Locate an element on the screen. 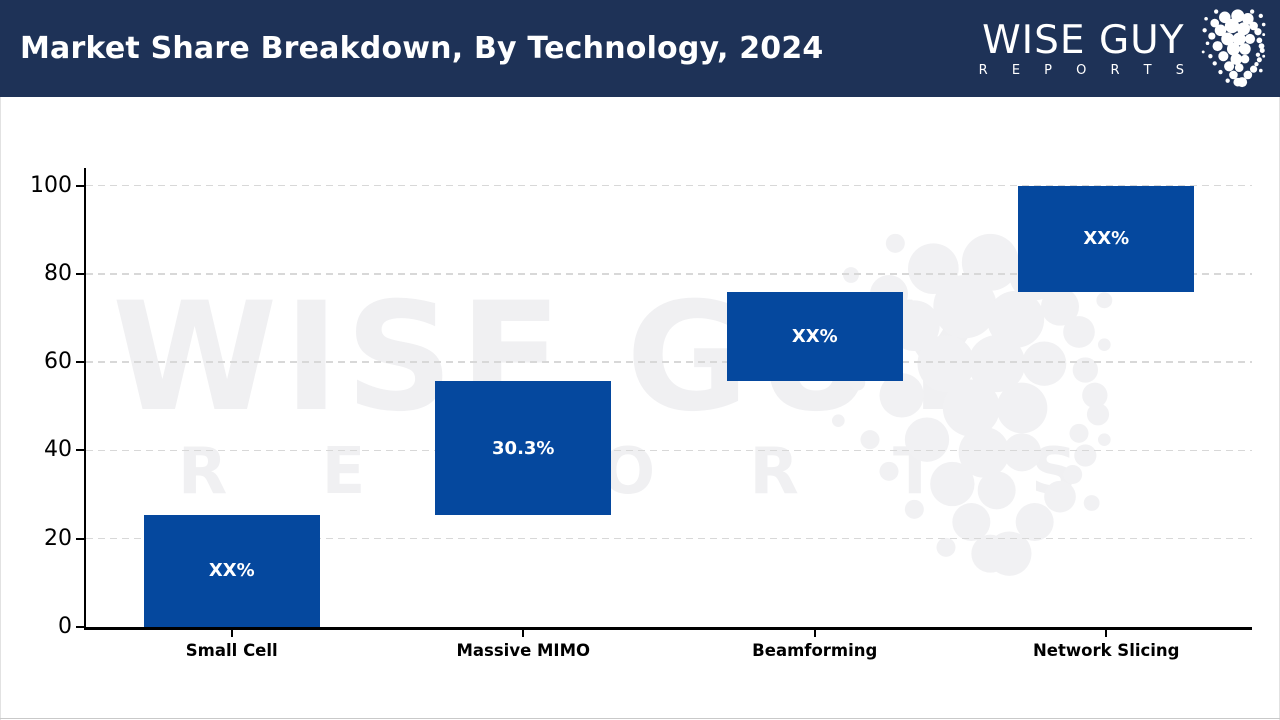 The width and height of the screenshot is (1280, 720). bottom-border-line is located at coordinates (640, 718).